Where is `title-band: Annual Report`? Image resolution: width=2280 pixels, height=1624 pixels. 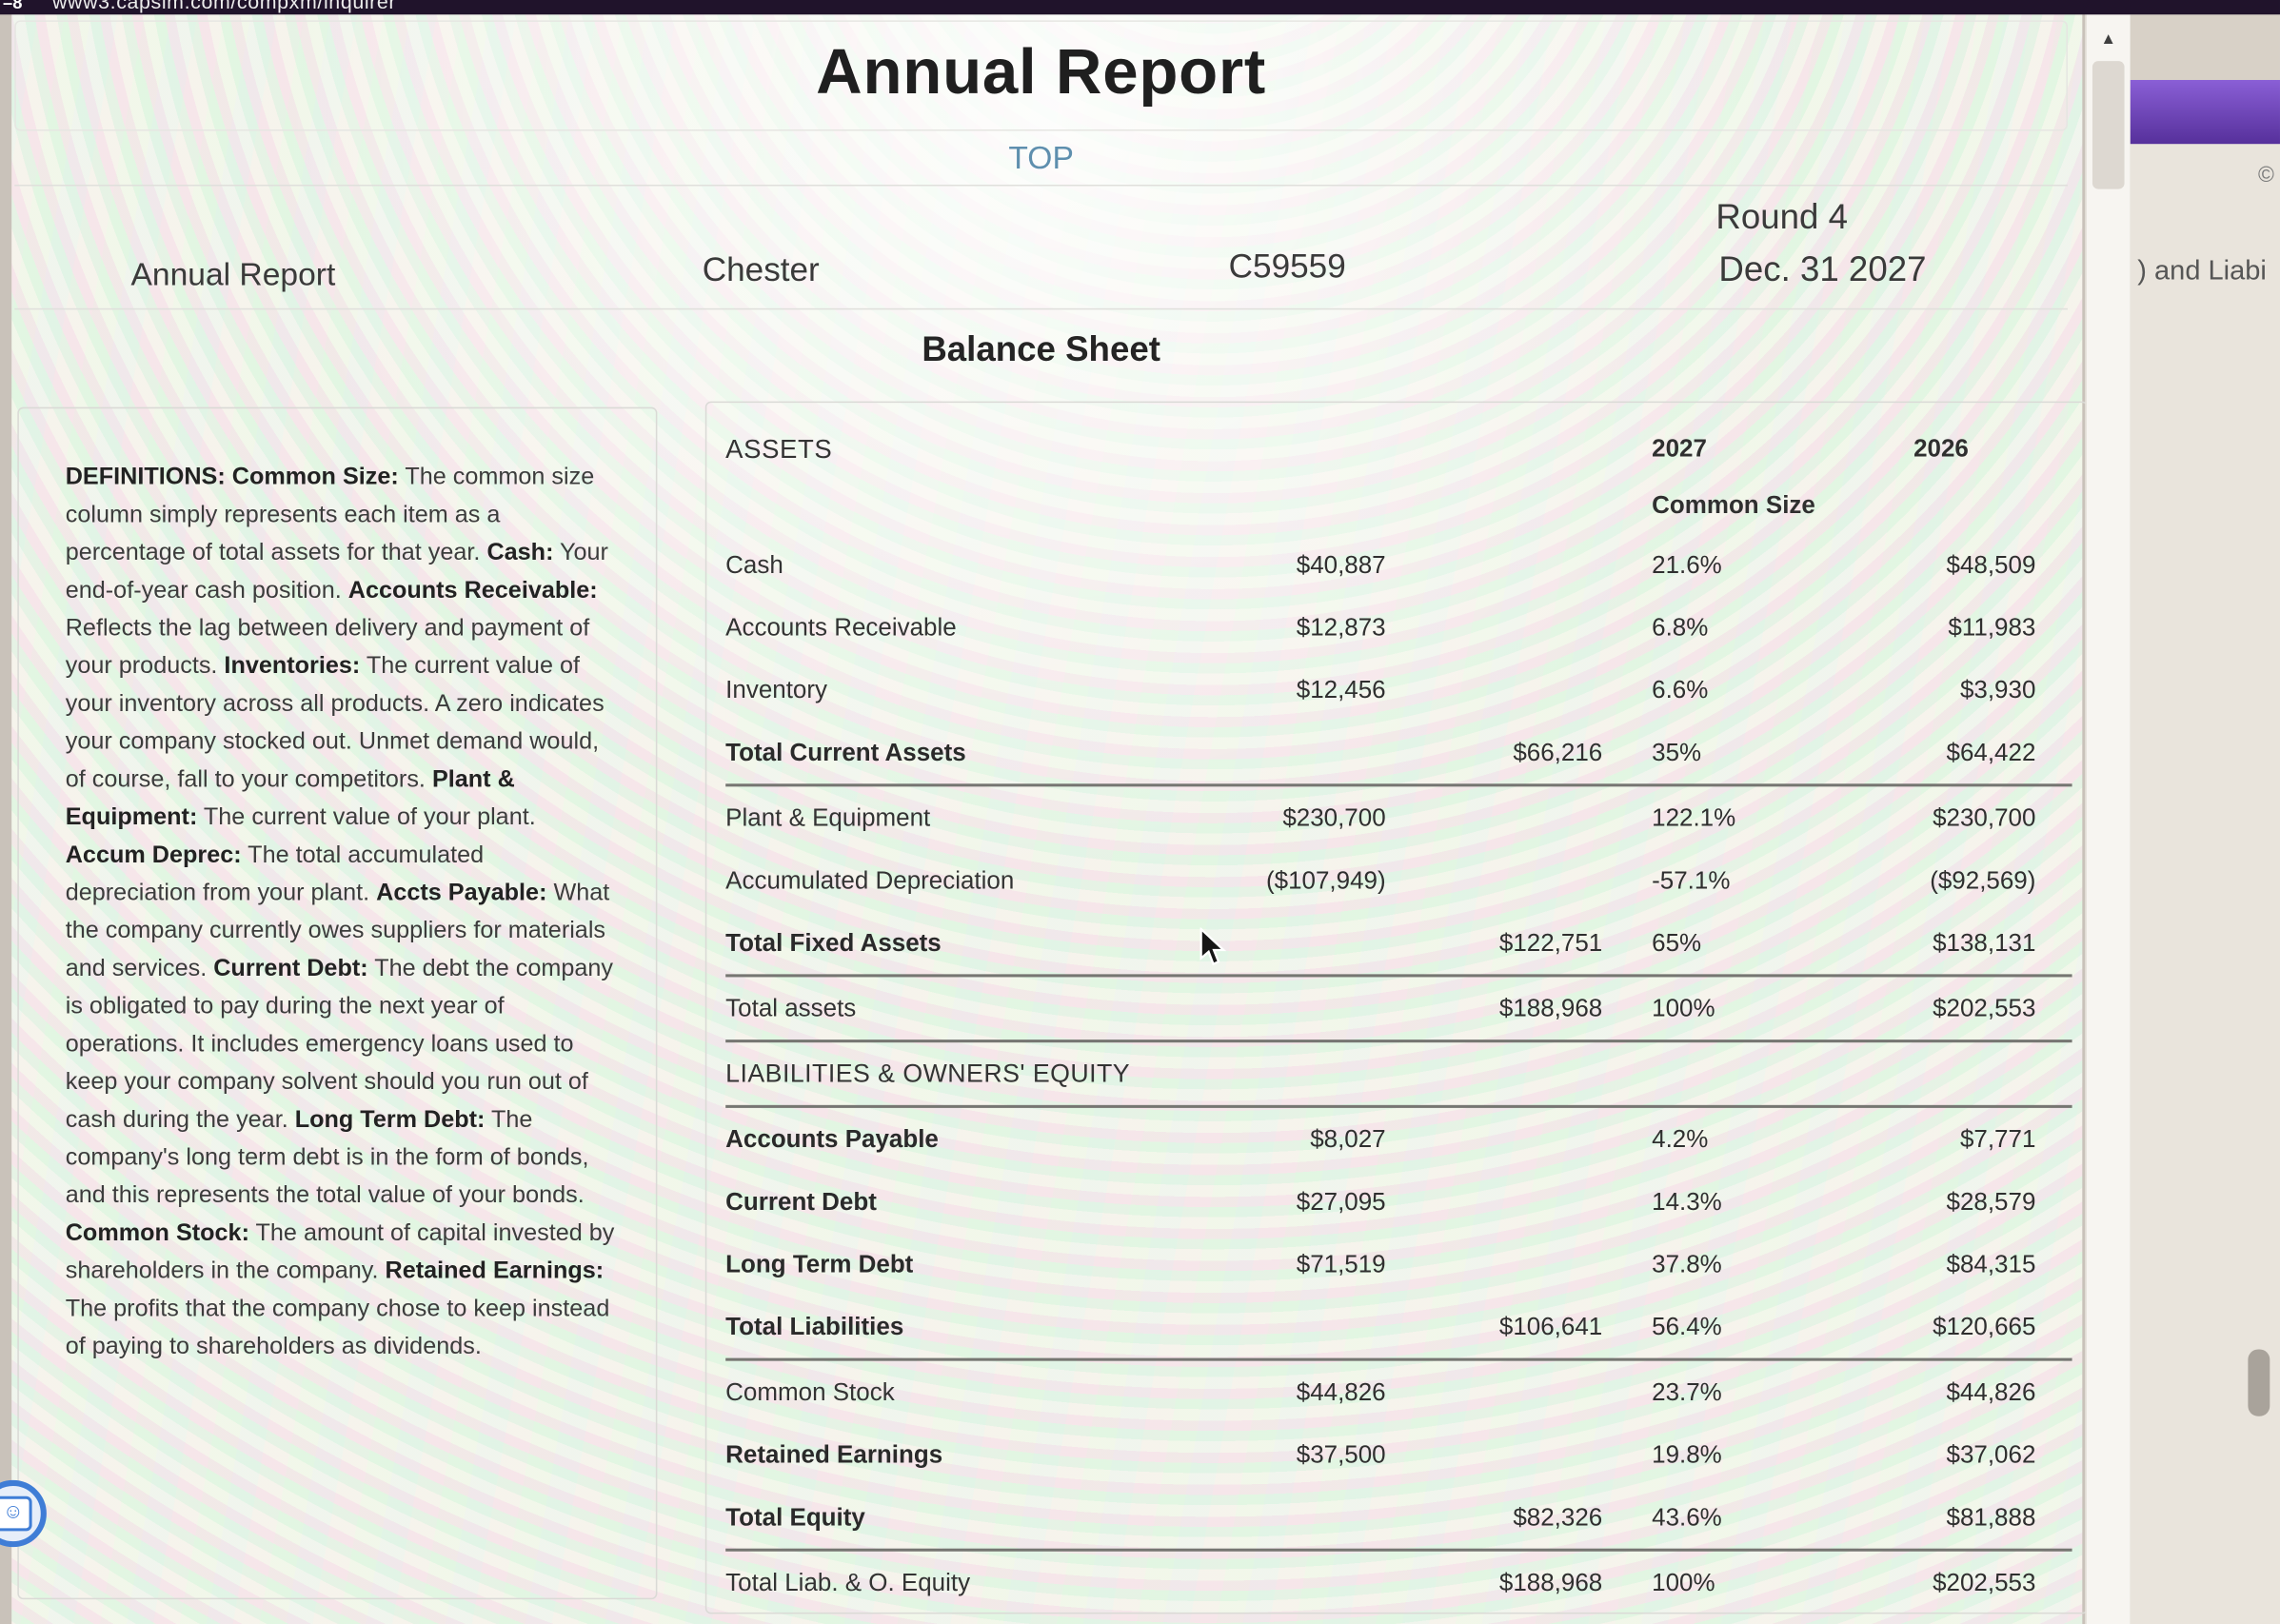
title-band: Annual Report is located at coordinates (1041, 76).